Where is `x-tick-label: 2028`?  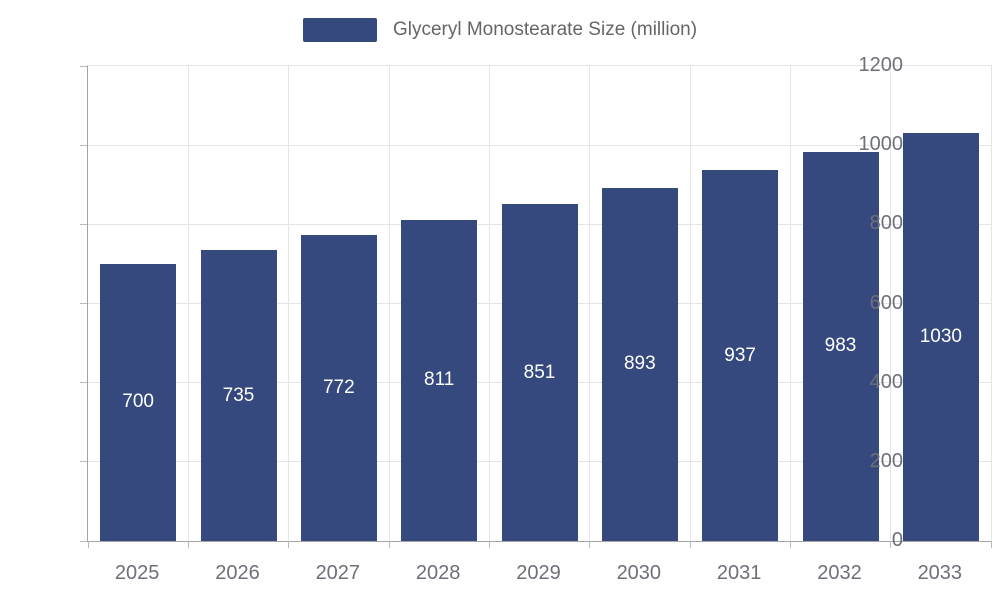
x-tick-label: 2028 is located at coordinates (438, 573).